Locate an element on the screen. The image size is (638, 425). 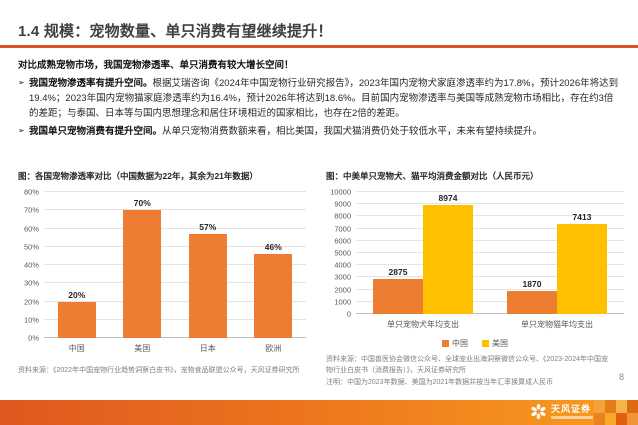
x-category-label: 单只宠物犬年均支出 is located at coordinates (423, 324).